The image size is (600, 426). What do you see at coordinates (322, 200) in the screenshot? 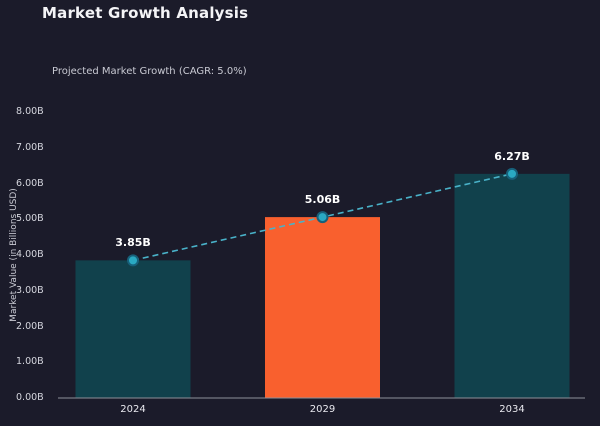
I see `bar-value-label: 5.06B` at bounding box center [322, 200].